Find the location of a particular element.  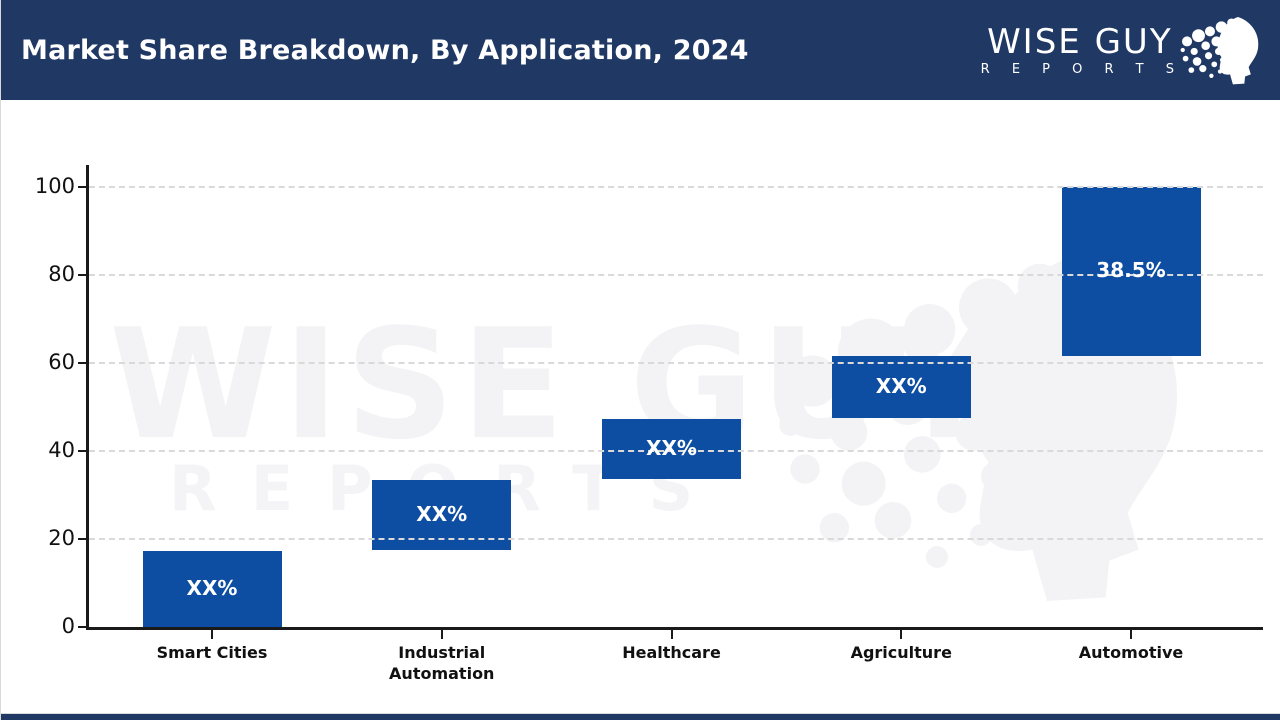

x-axis-category-label-industrial-automation: Industrial Automation is located at coordinates (442, 663).